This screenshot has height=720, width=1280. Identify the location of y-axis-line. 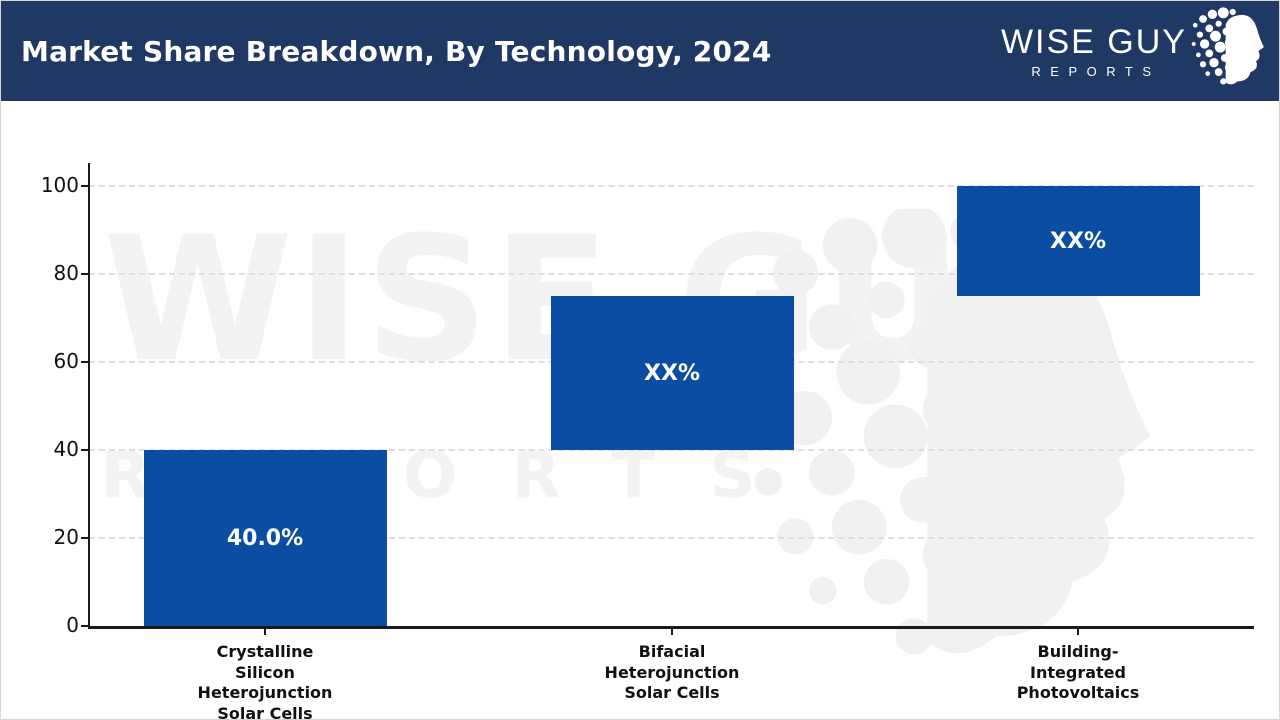
(89, 395).